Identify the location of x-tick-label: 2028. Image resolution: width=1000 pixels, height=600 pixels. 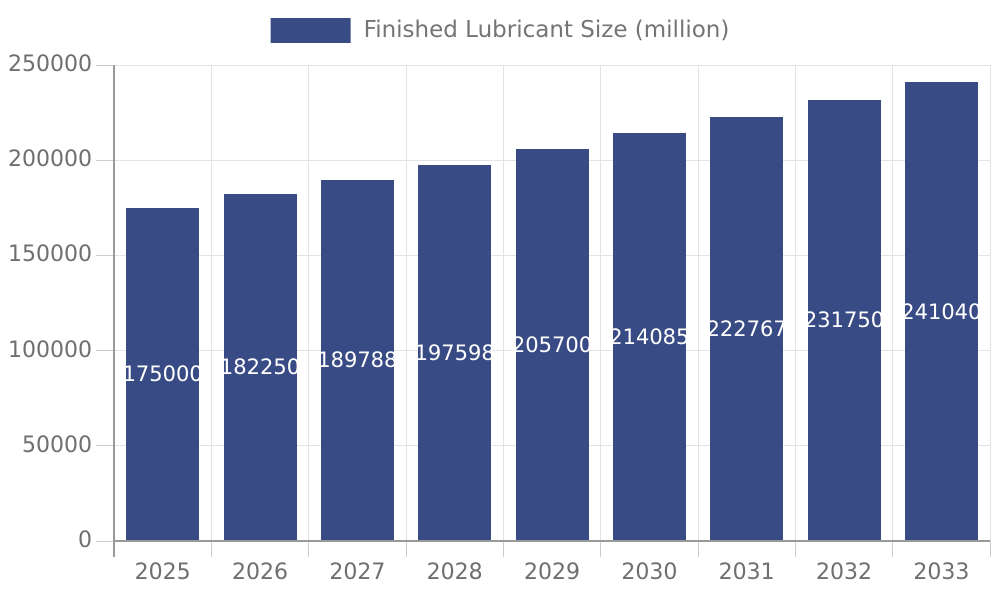
(454, 572).